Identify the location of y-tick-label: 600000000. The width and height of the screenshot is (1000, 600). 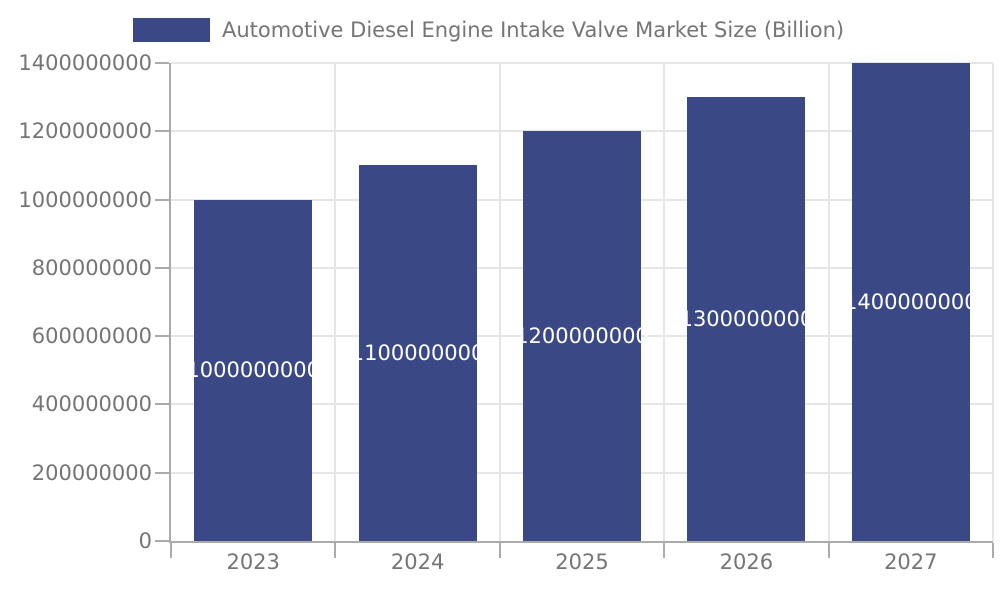
(91, 336).